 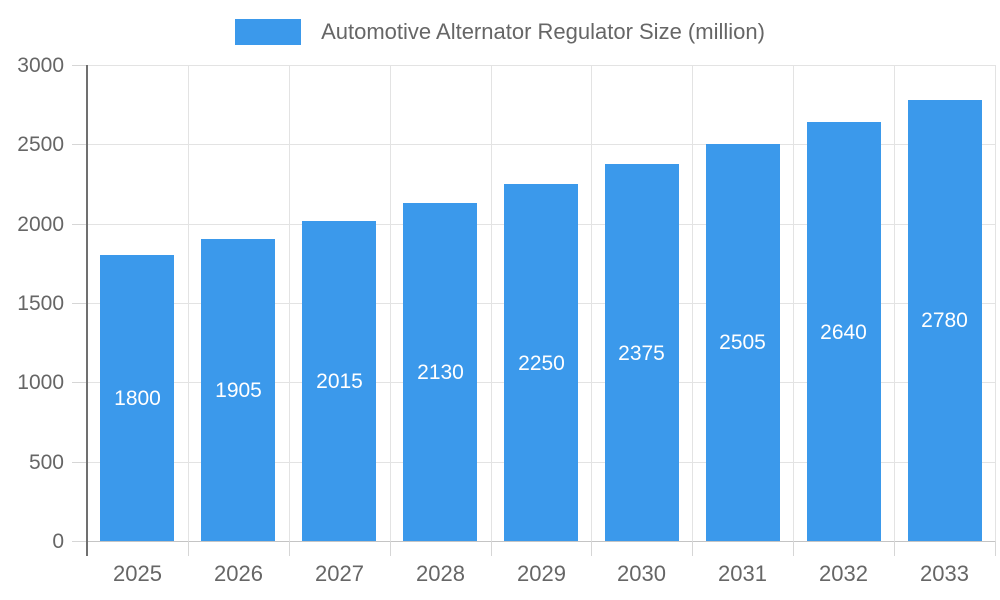 I want to click on x-tick-label: 2031, so click(x=742, y=573).